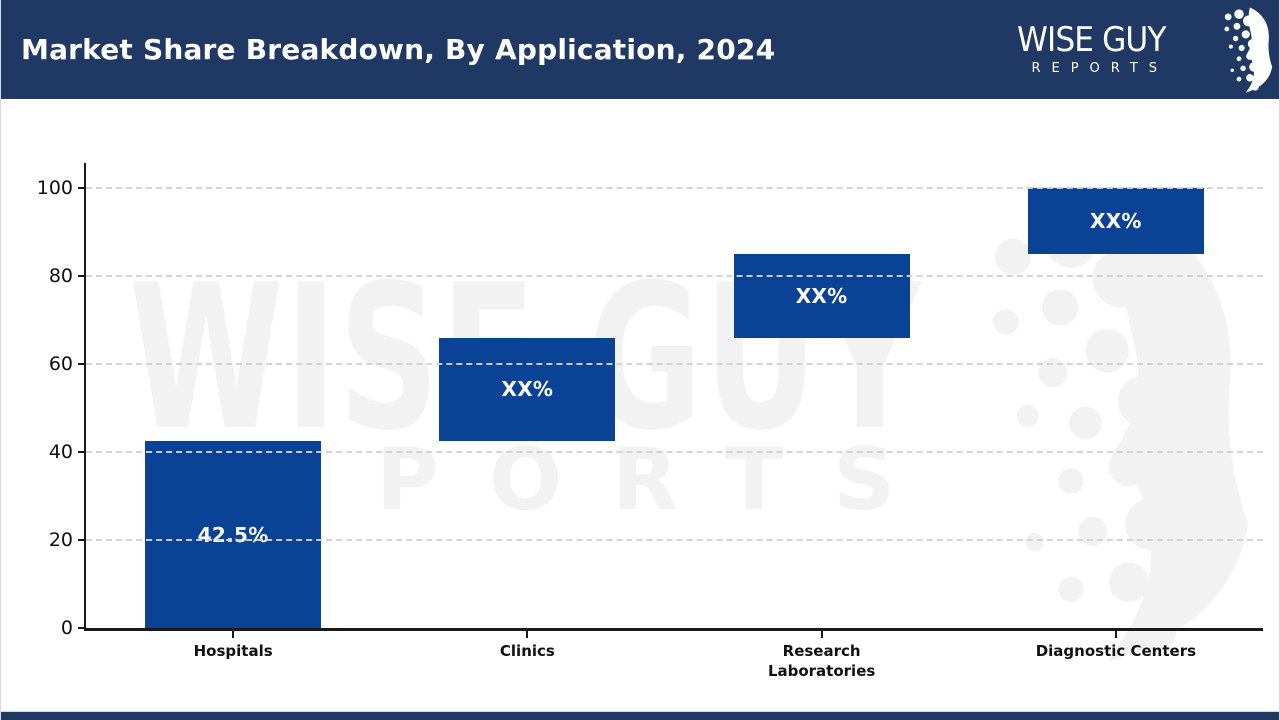  Describe the element at coordinates (233, 651) in the screenshot. I see `x-category-label: Hospitals` at that location.